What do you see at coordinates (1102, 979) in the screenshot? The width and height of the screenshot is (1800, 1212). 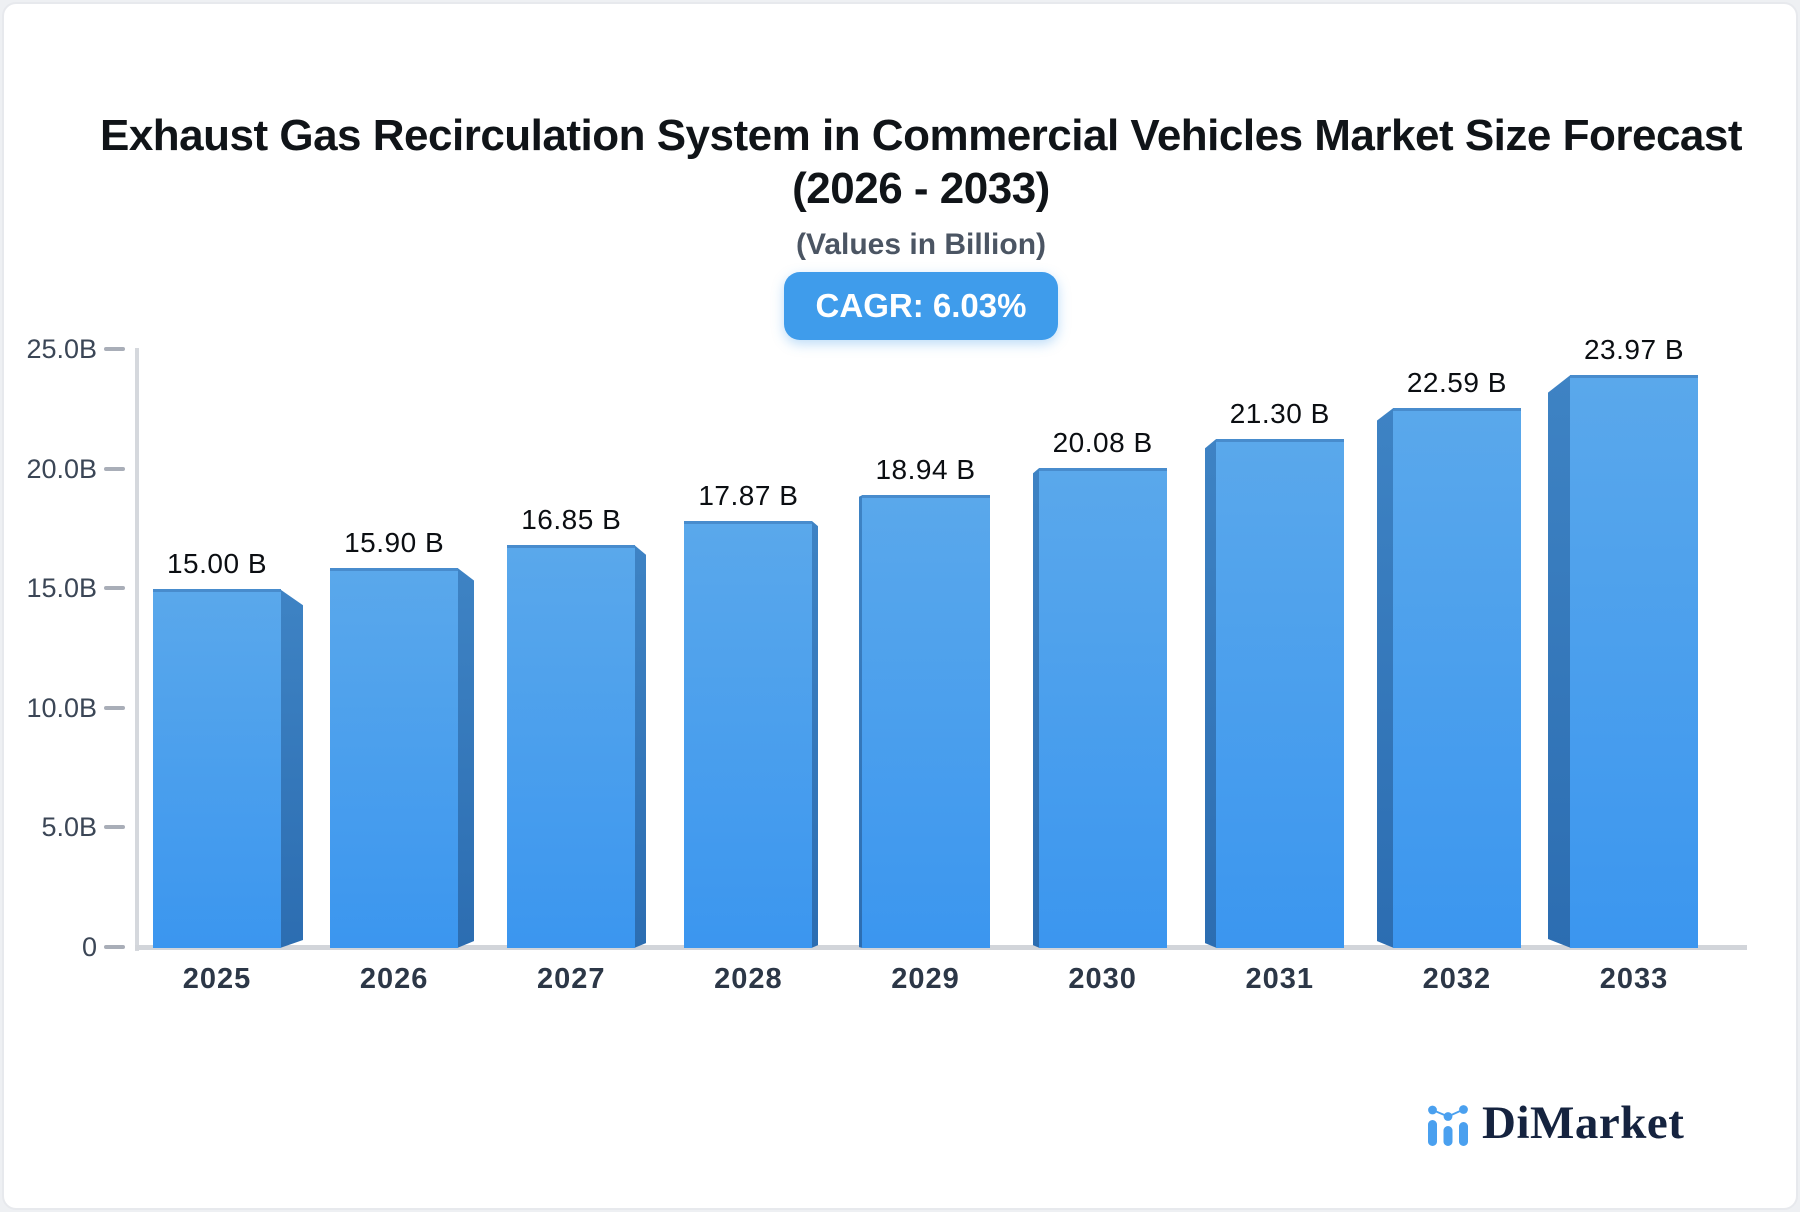 I see `x-axis-label: 2030` at bounding box center [1102, 979].